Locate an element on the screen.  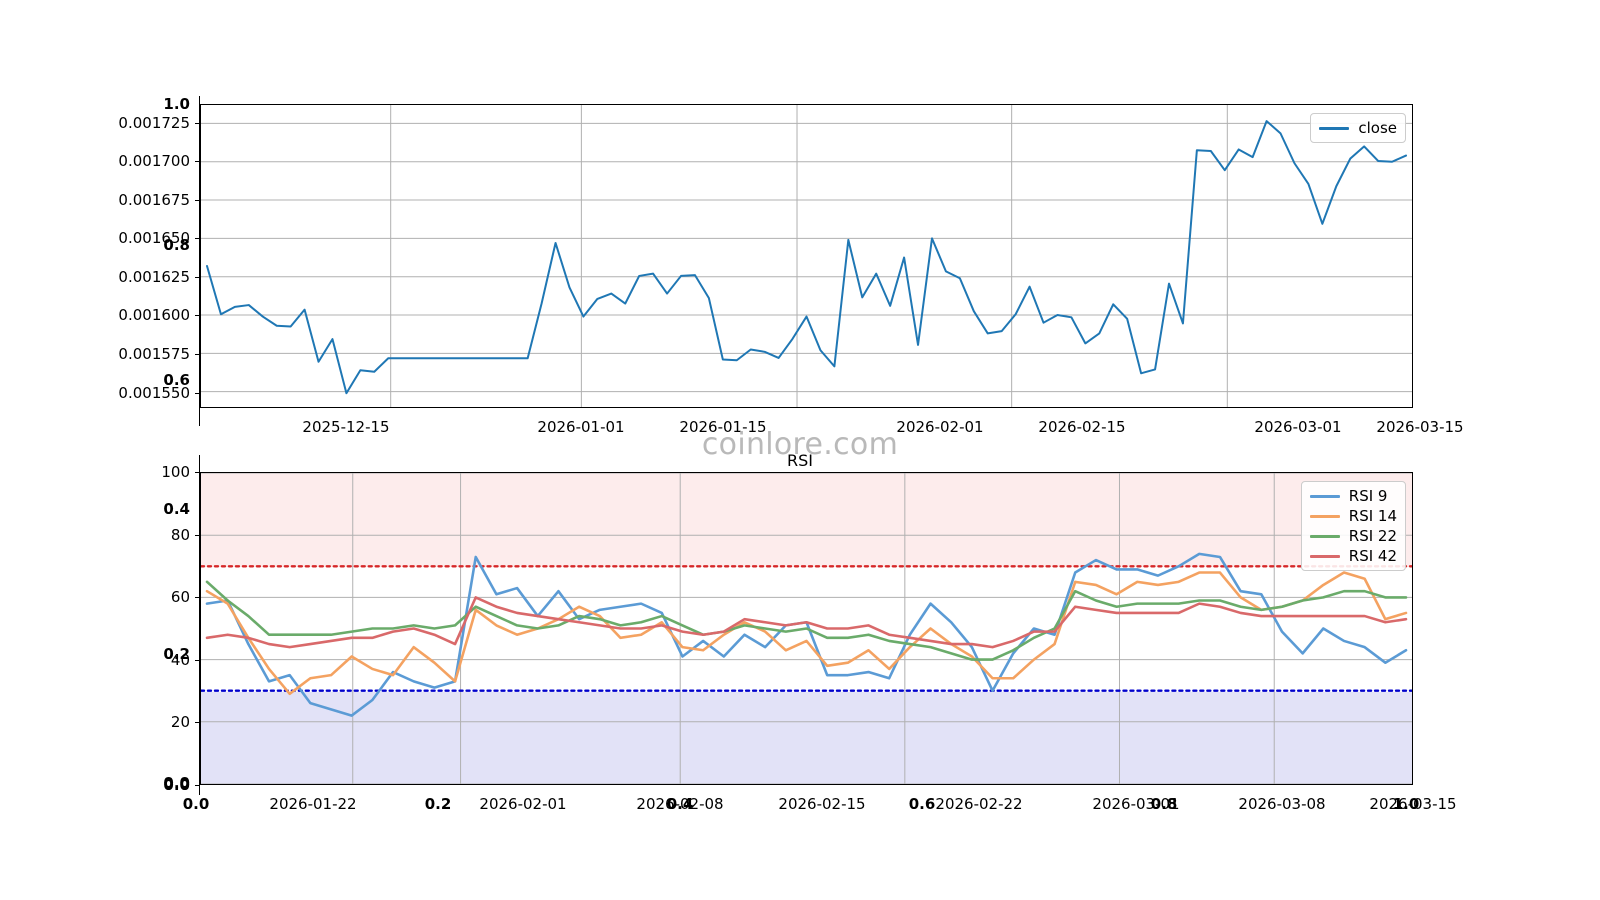
legend-label: close is located at coordinates (1377, 128).